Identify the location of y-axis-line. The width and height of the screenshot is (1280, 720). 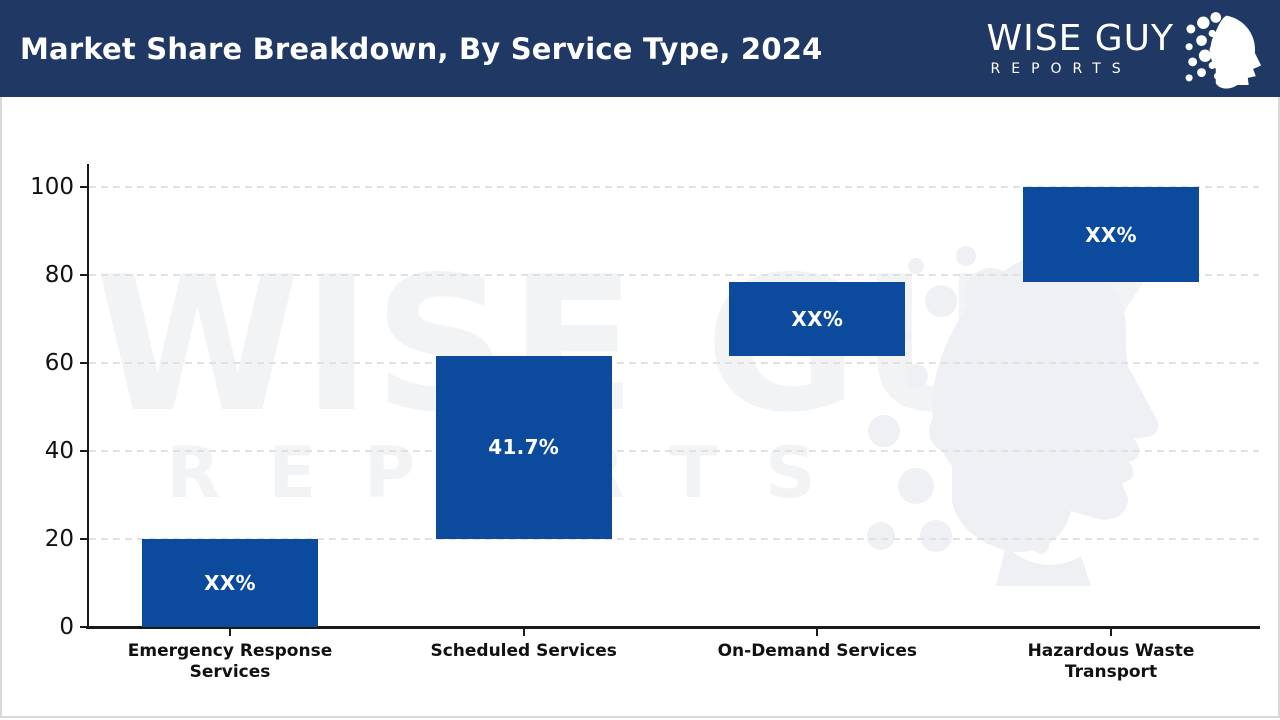
(88, 396).